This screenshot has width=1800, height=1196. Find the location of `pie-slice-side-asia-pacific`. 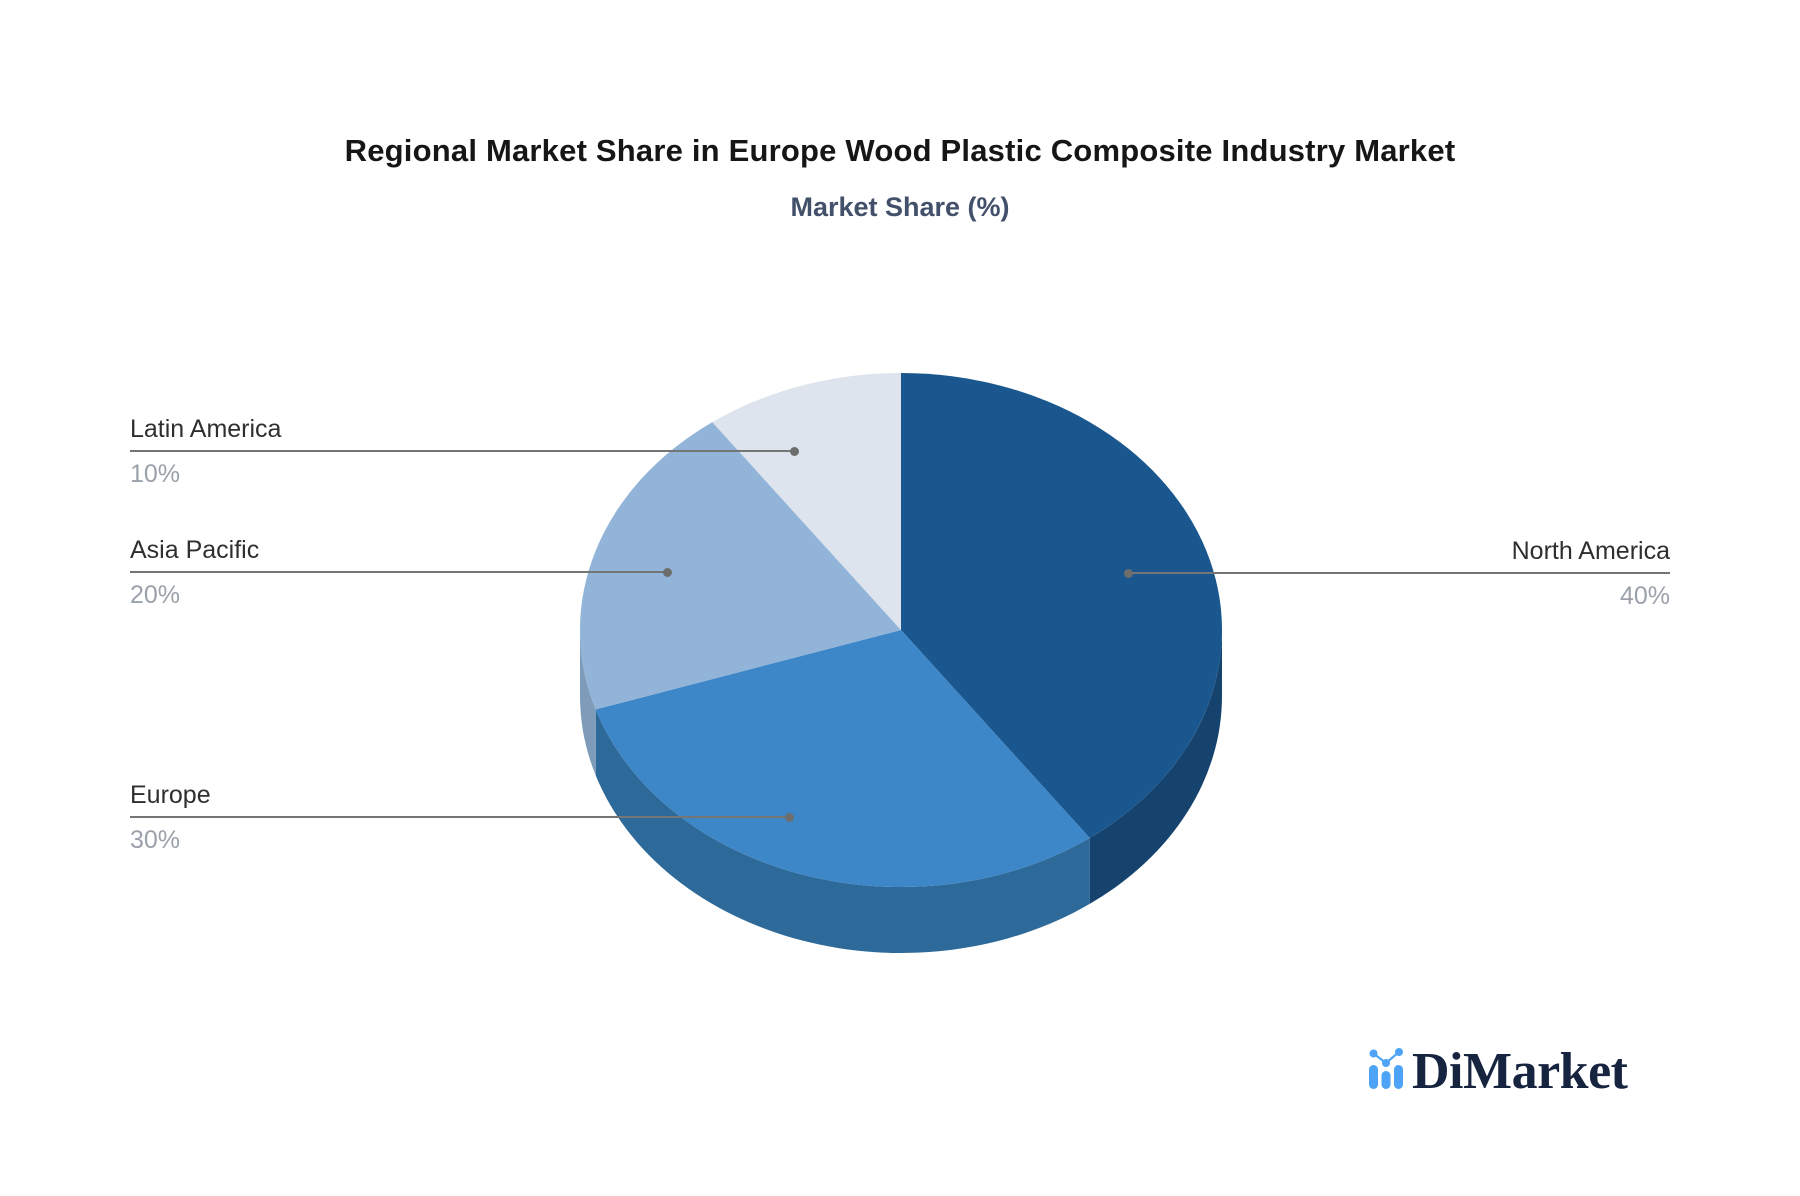

pie-slice-side-asia-pacific is located at coordinates (588, 703).